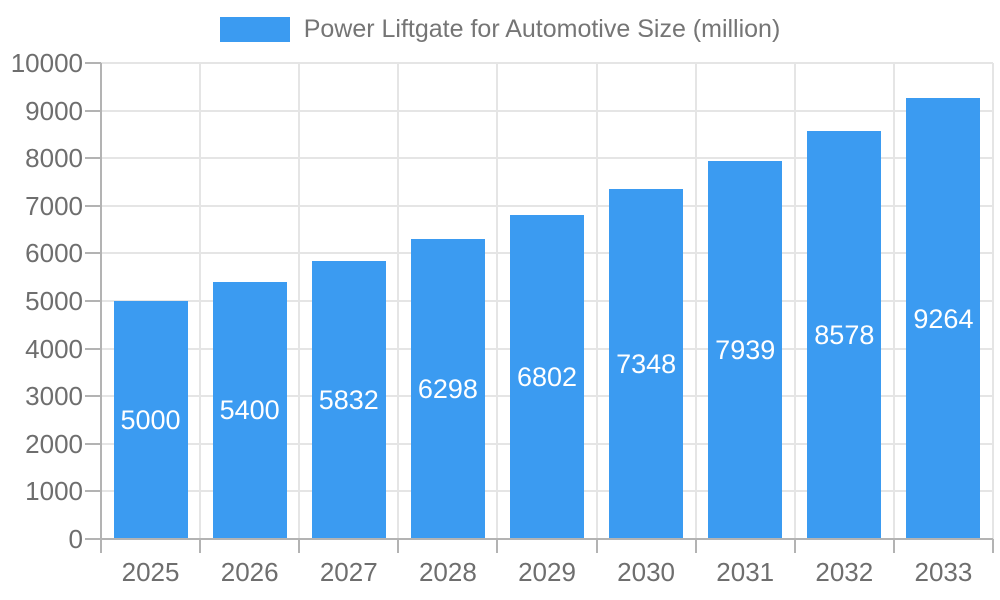 The width and height of the screenshot is (1000, 600). I want to click on y-axis-label: 7000, so click(54, 205).